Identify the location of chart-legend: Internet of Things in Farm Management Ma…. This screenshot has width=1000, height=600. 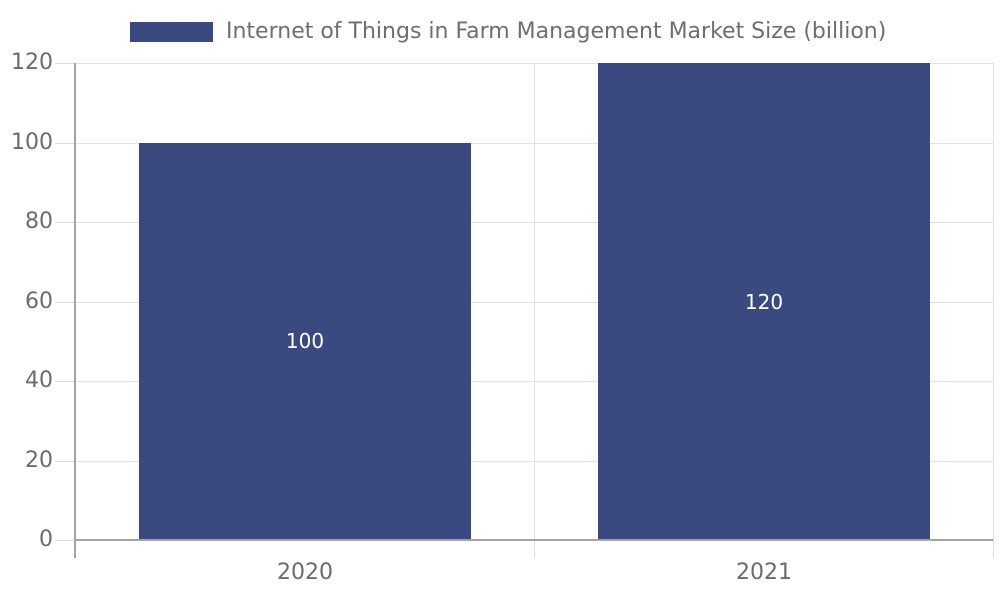
(508, 32).